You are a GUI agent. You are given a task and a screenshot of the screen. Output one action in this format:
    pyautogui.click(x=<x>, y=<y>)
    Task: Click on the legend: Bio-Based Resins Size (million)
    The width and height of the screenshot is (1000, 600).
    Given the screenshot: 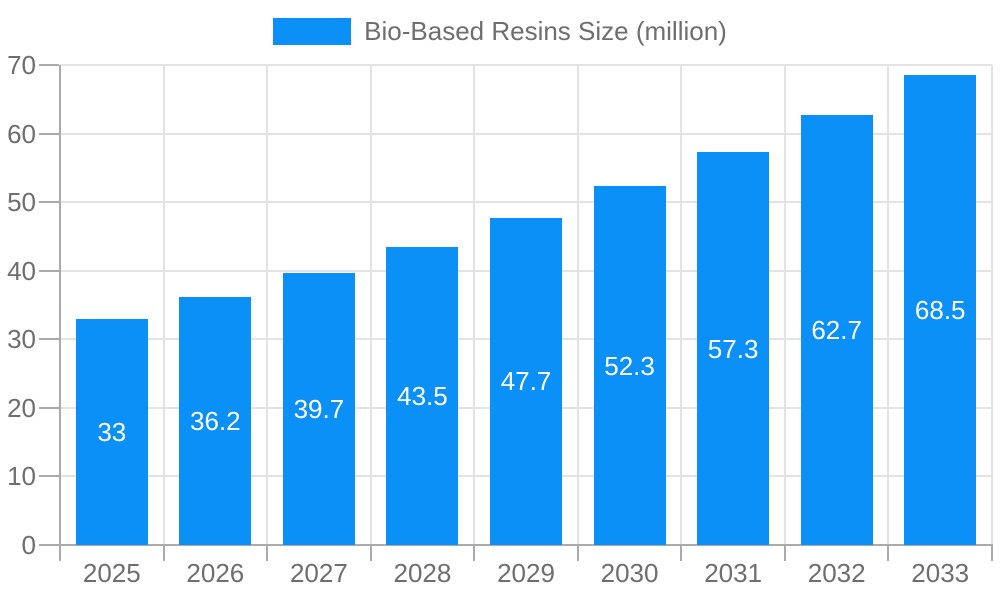 What is the action you would take?
    pyautogui.click(x=500, y=31)
    